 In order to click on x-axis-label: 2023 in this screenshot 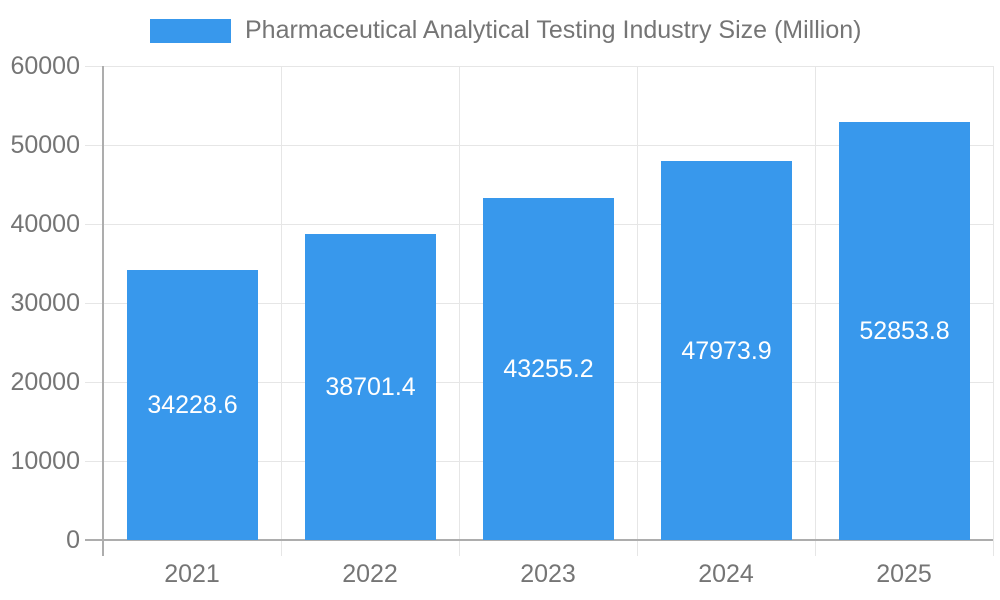, I will do `click(548, 574)`.